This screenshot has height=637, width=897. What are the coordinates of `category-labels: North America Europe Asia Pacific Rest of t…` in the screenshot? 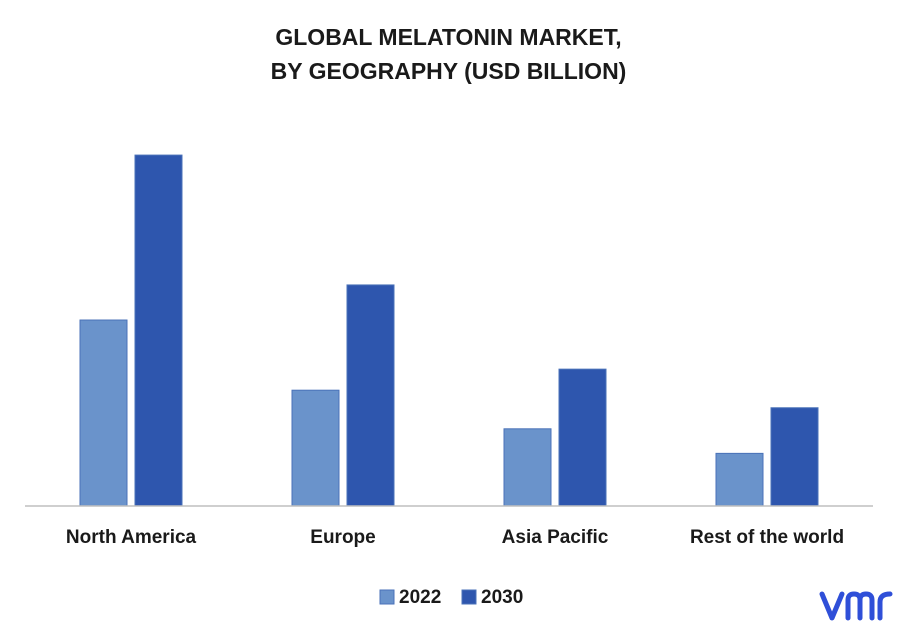 It's located at (455, 537).